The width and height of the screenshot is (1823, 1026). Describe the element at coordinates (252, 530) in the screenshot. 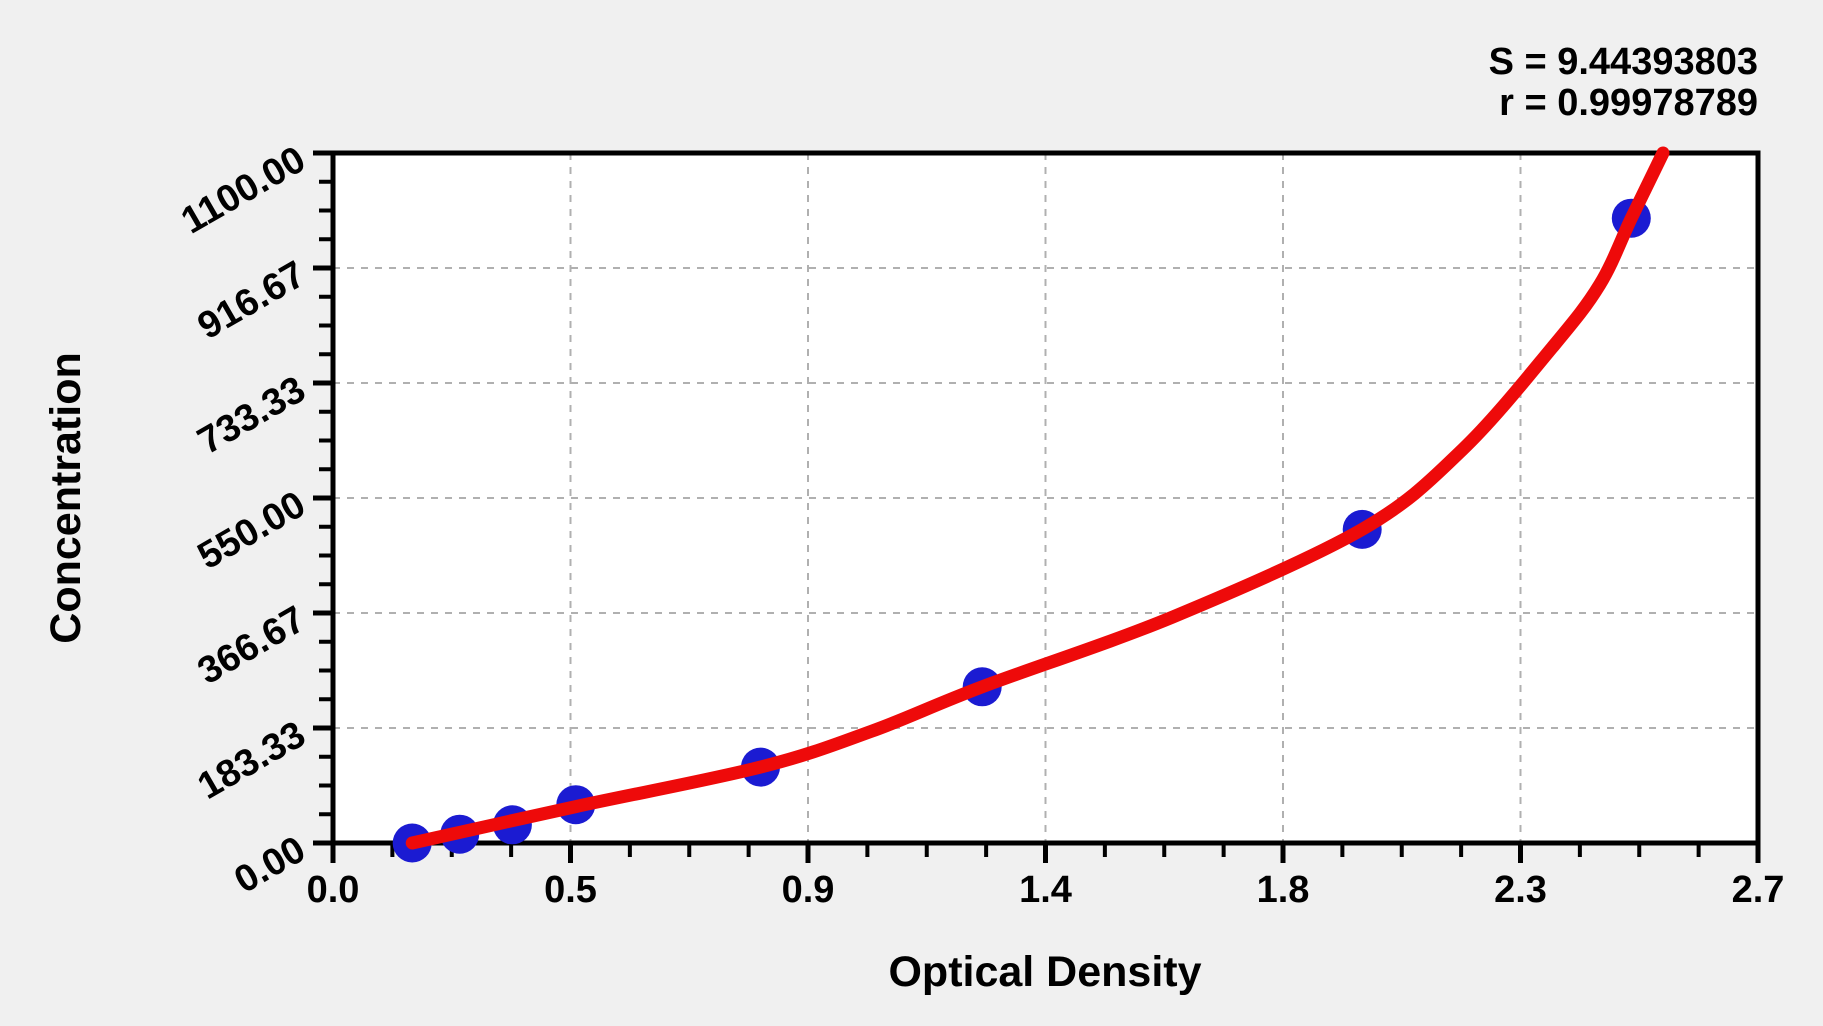

I see `y-tick-label: 550.00` at that location.